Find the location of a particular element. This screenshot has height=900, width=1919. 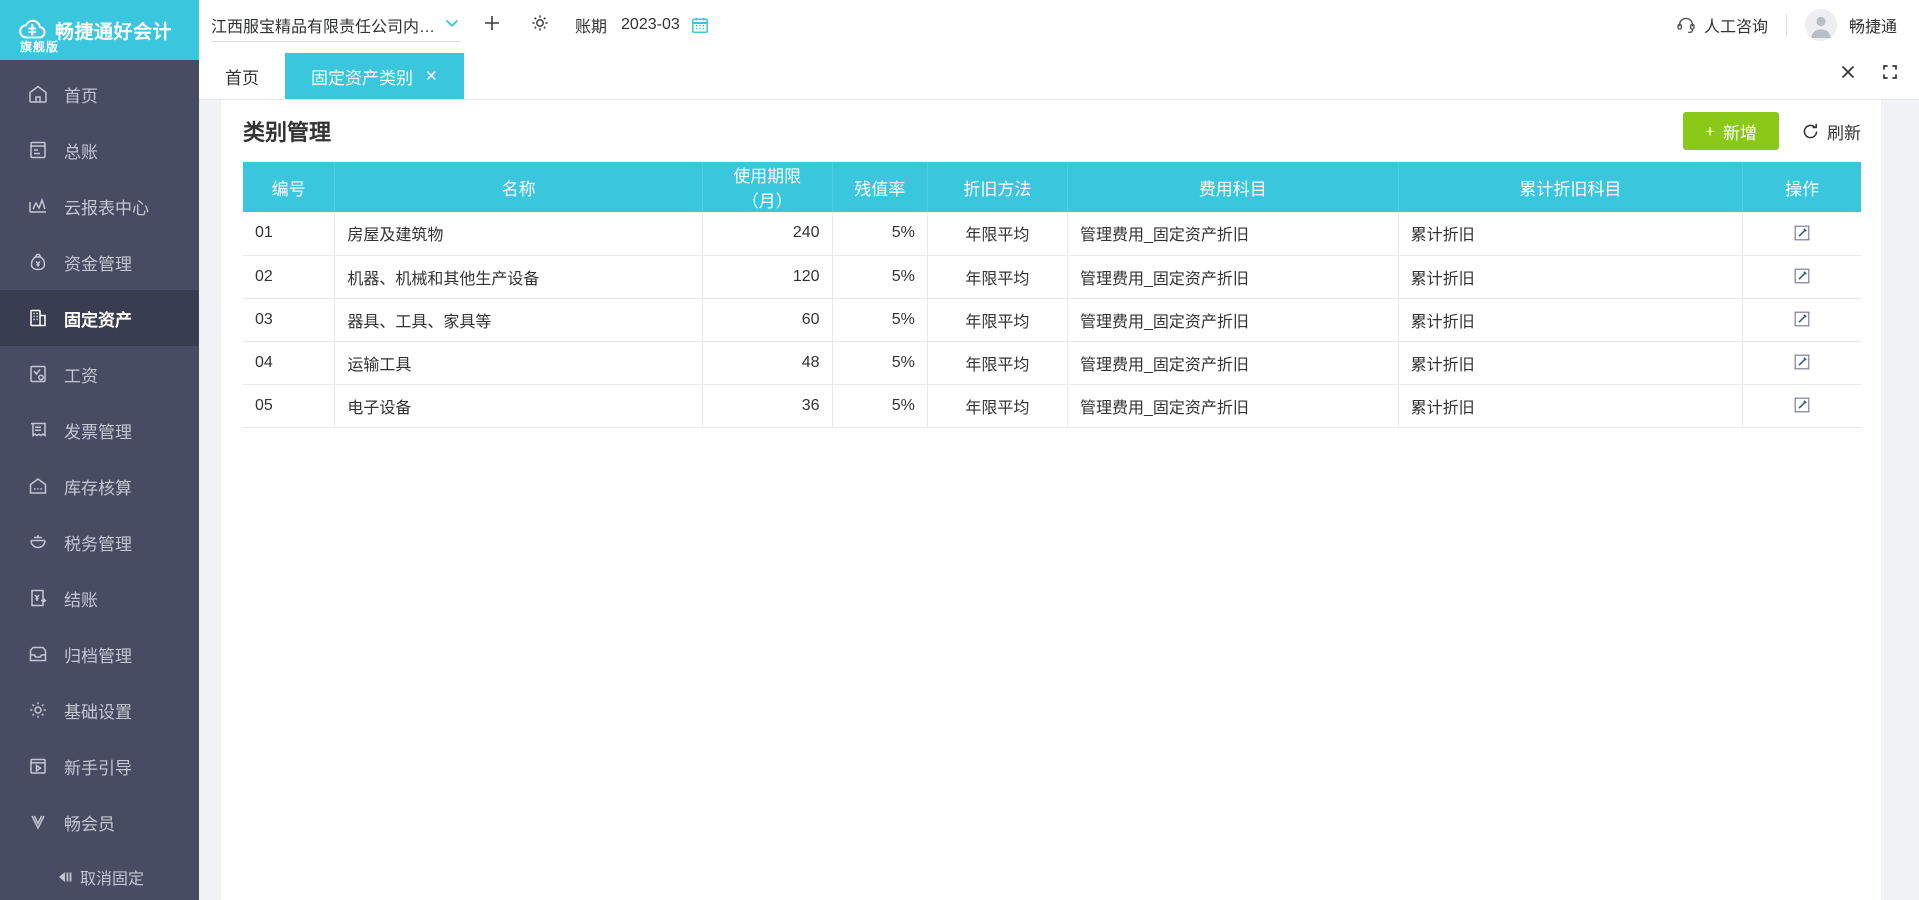

archive-icon is located at coordinates (38, 654).